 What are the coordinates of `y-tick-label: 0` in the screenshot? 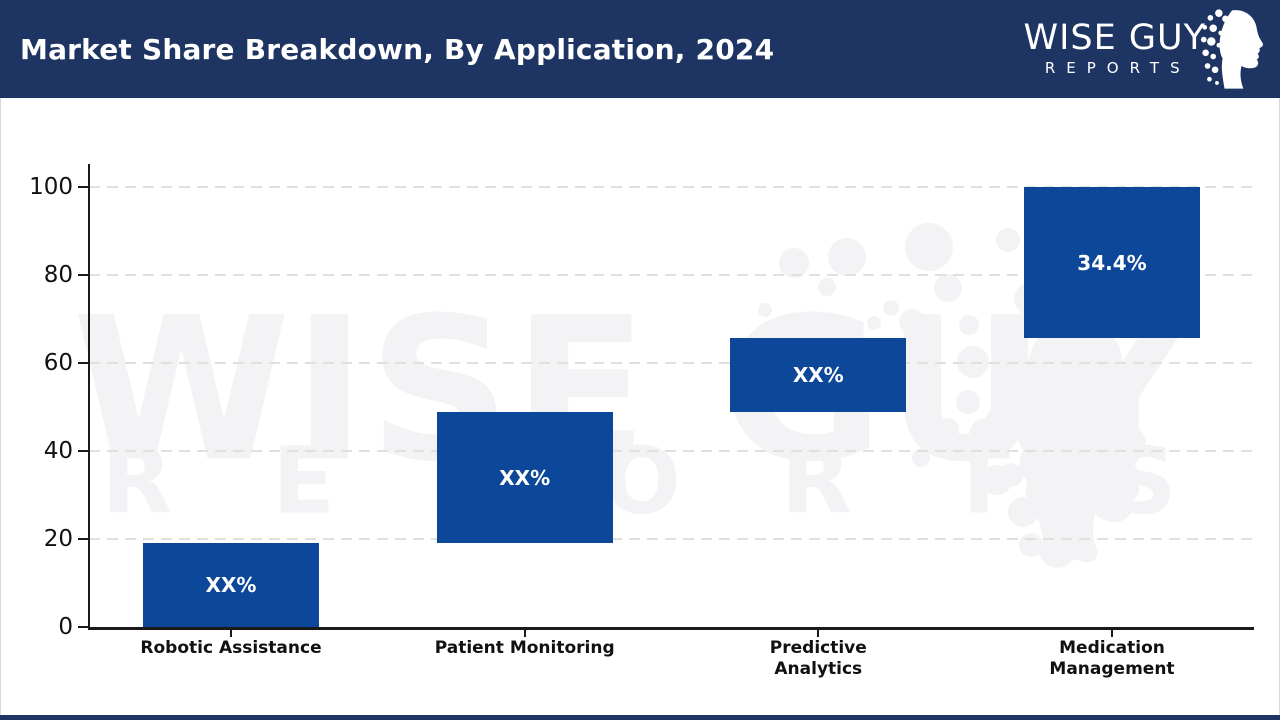 It's located at (65, 627).